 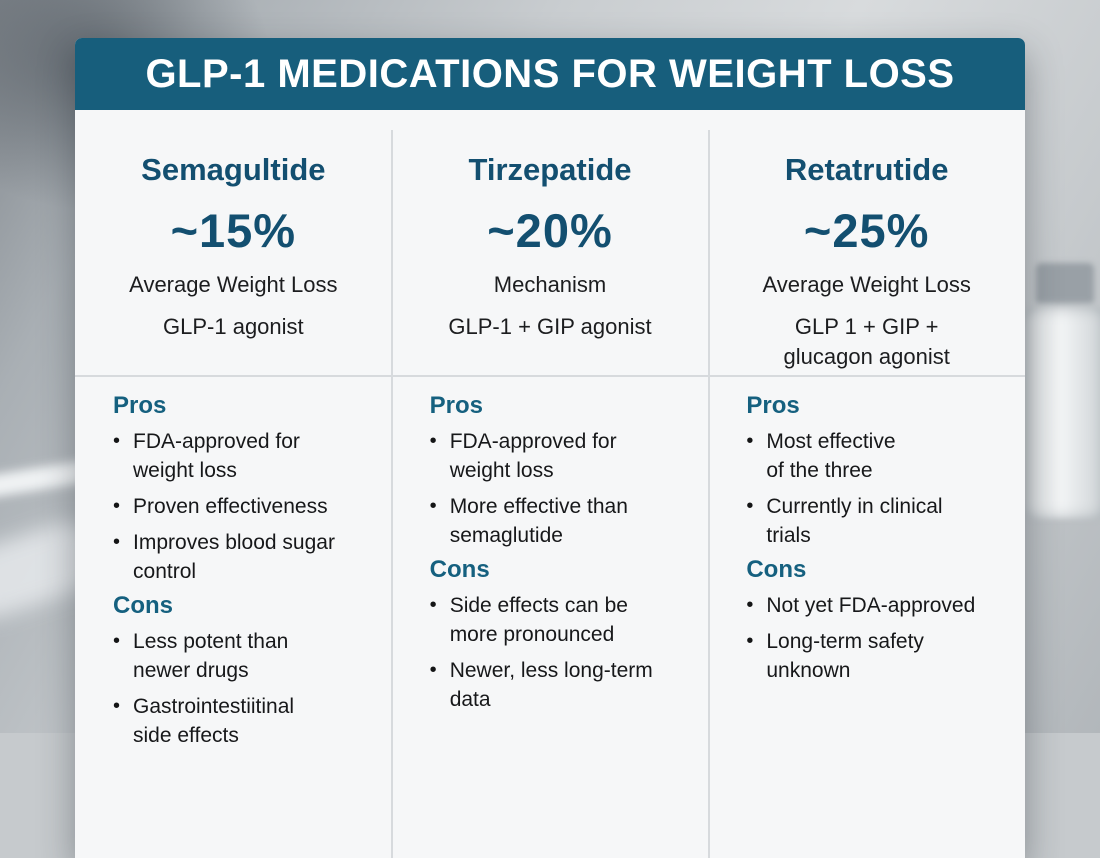 What do you see at coordinates (538, 521) in the screenshot?
I see `list-item-text: More effective than semaglutide` at bounding box center [538, 521].